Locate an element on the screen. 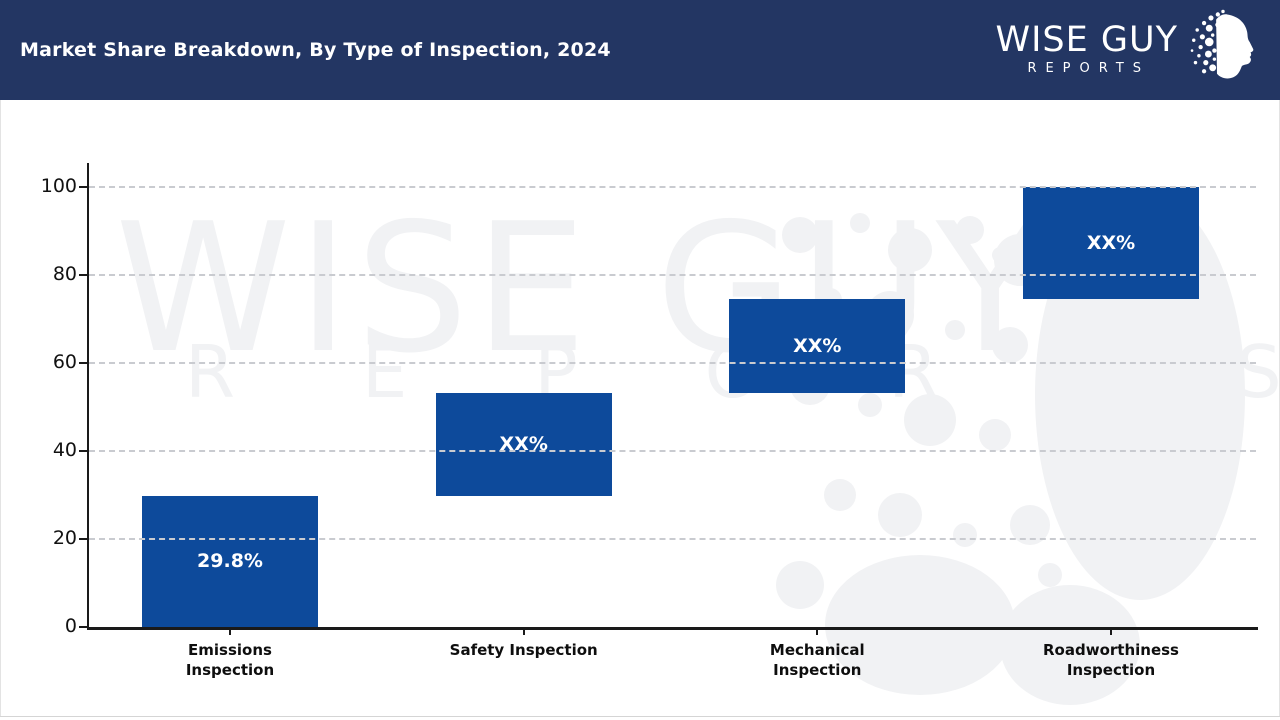 The image size is (1280, 720). y-tick-label: 100 is located at coordinates (58, 186).